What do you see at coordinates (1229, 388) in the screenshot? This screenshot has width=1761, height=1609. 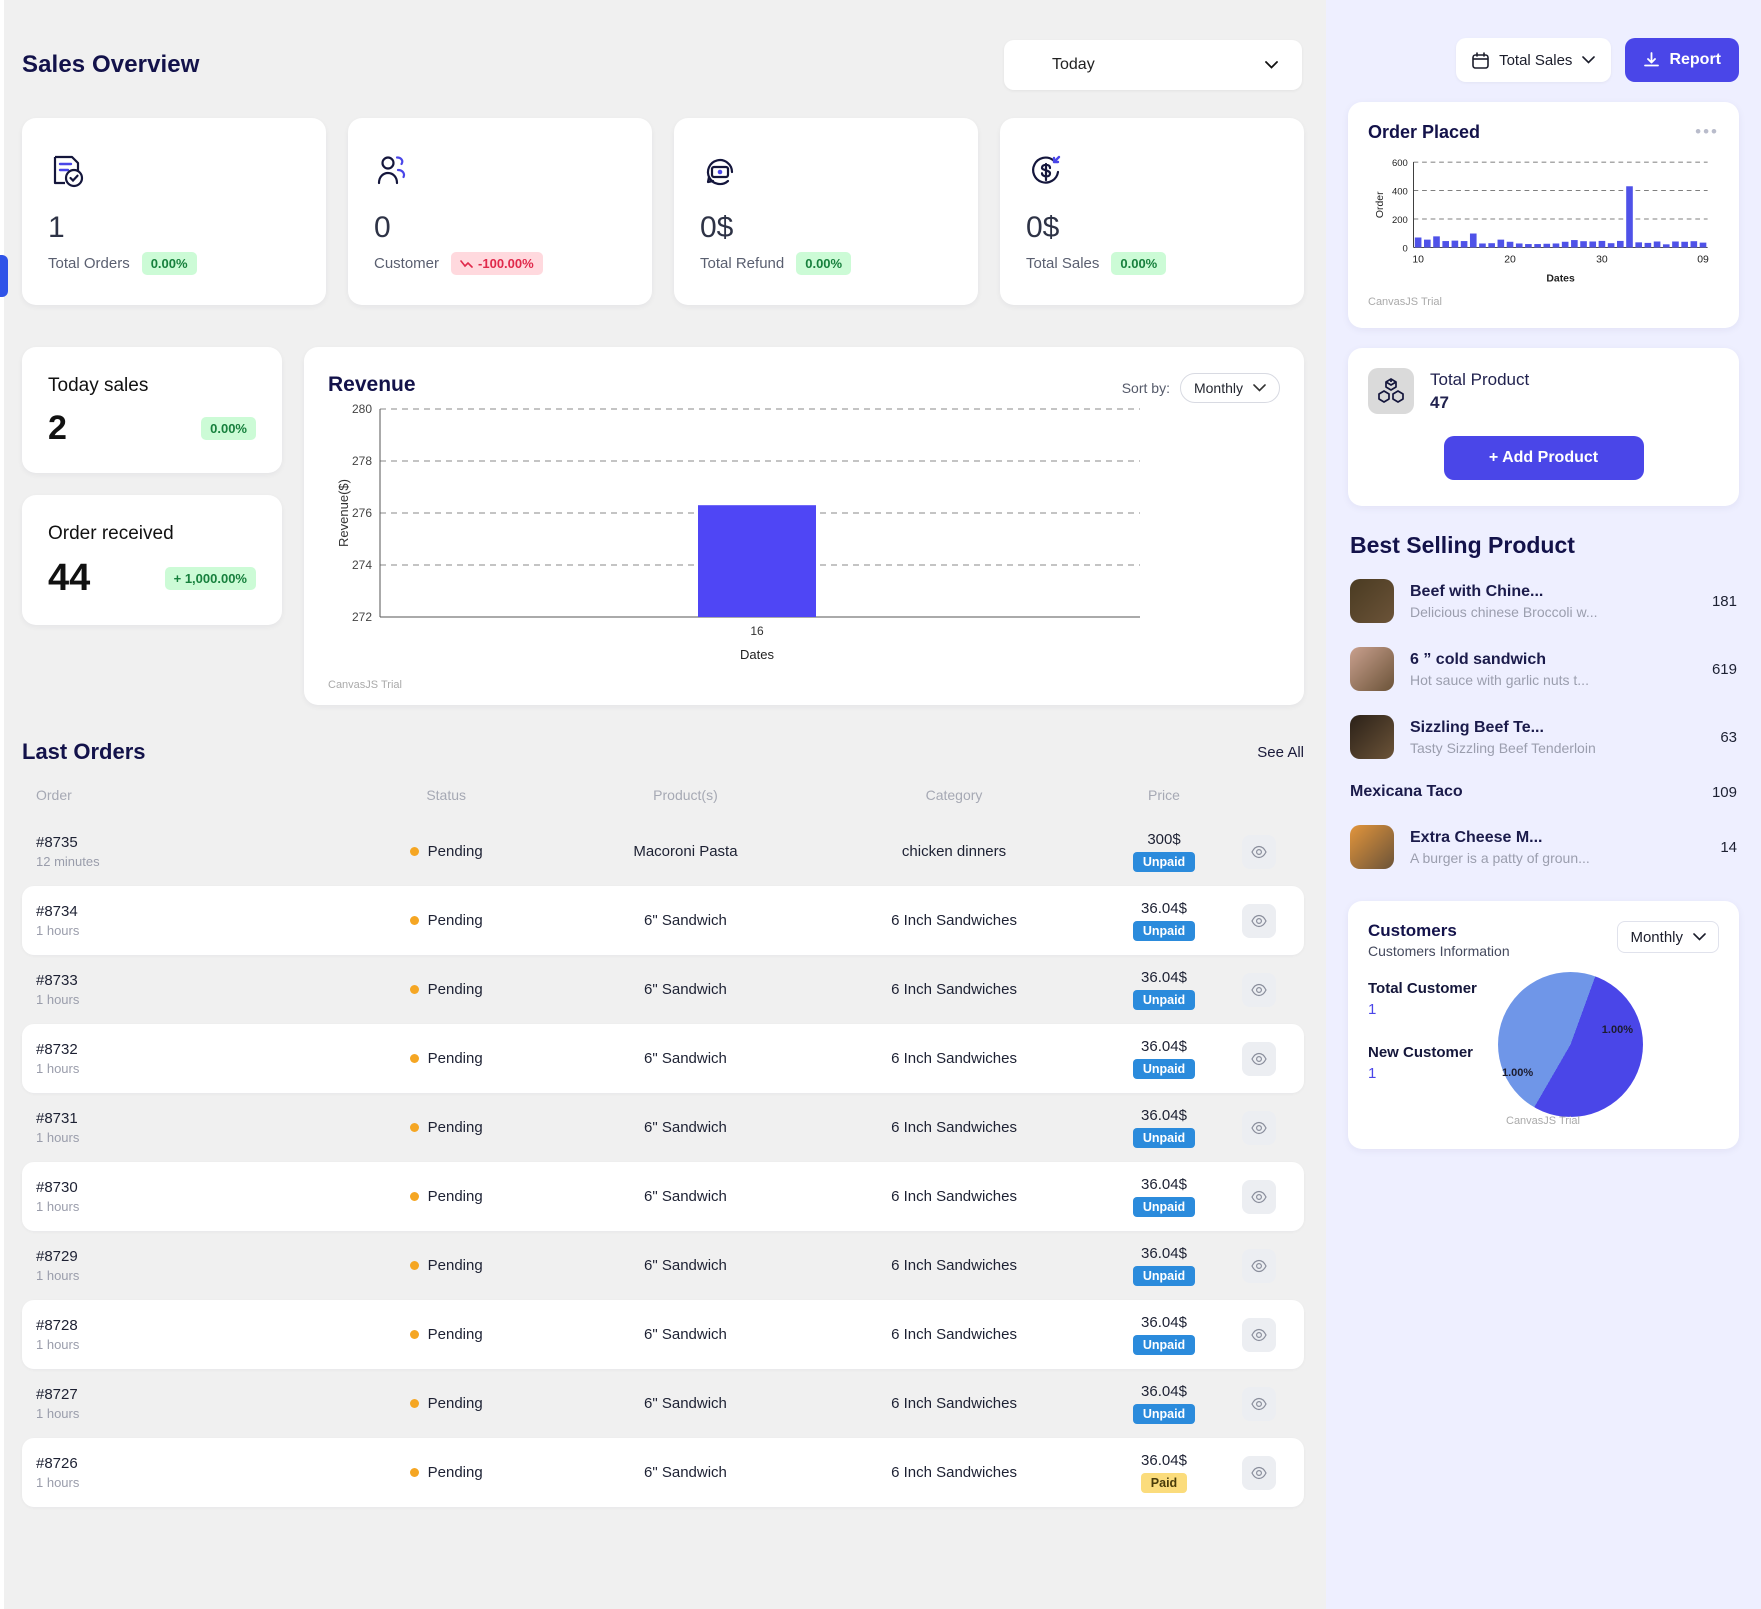 I see `revenue-sort-select: Monthly` at bounding box center [1229, 388].